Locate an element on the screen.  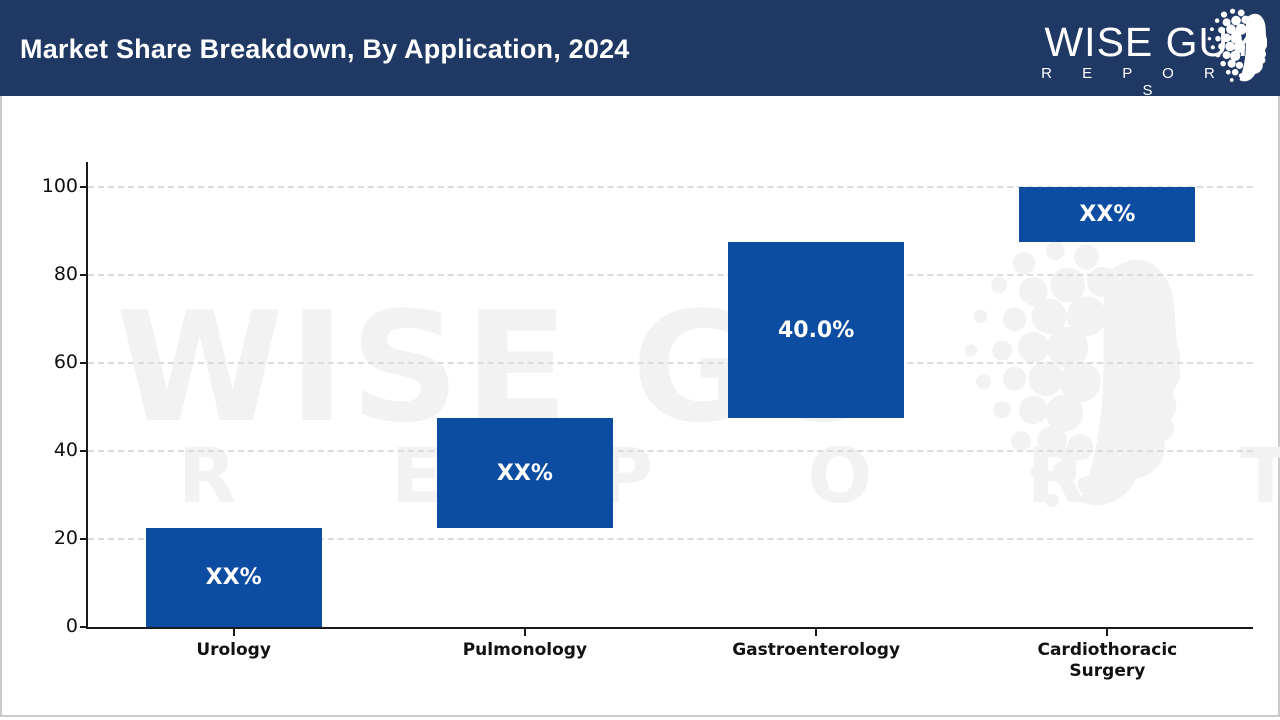
bar-value-label: 40.0% is located at coordinates (816, 330).